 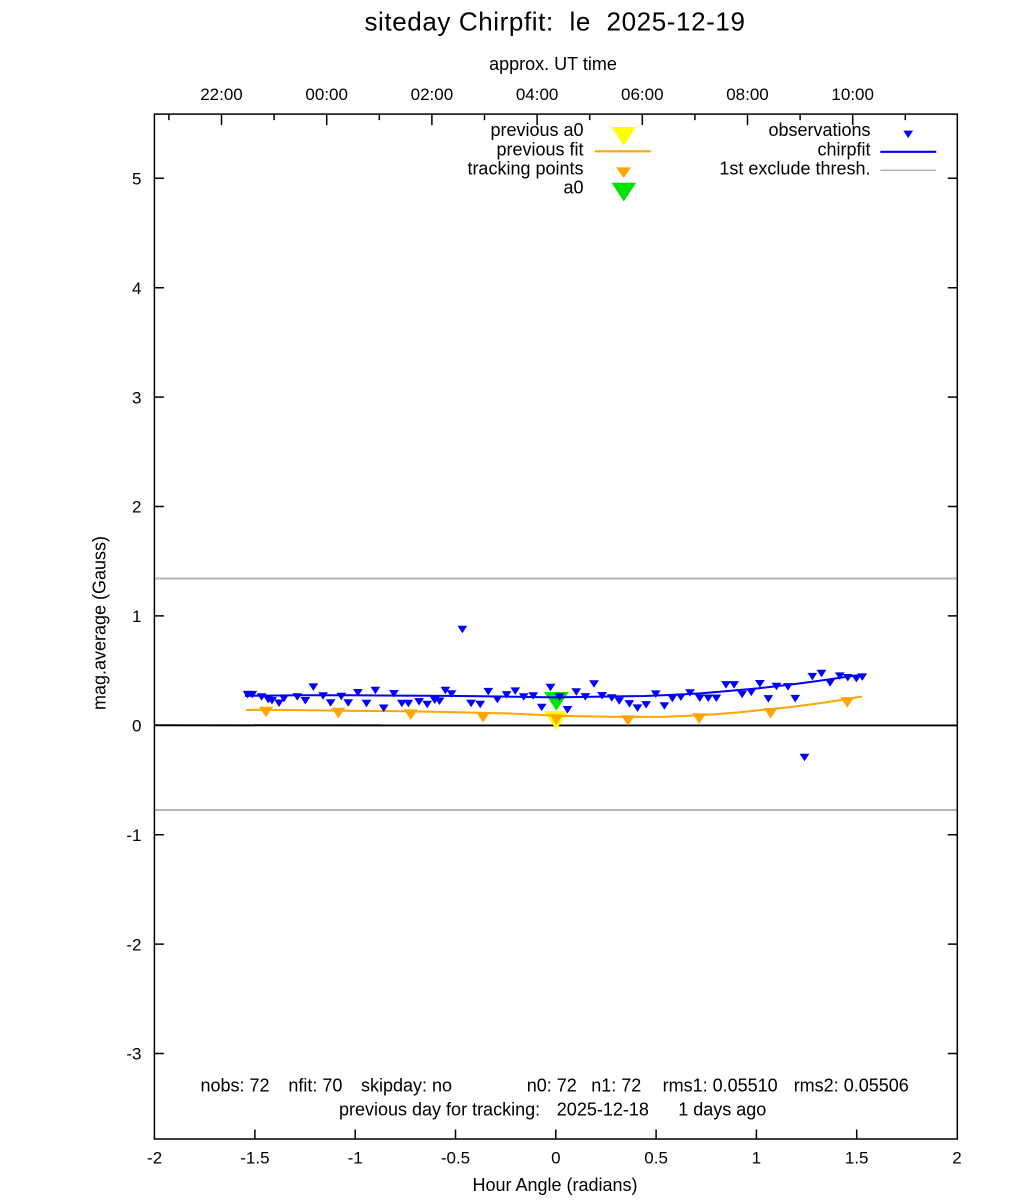 I want to click on svg-text: 22:00, so click(x=221, y=94).